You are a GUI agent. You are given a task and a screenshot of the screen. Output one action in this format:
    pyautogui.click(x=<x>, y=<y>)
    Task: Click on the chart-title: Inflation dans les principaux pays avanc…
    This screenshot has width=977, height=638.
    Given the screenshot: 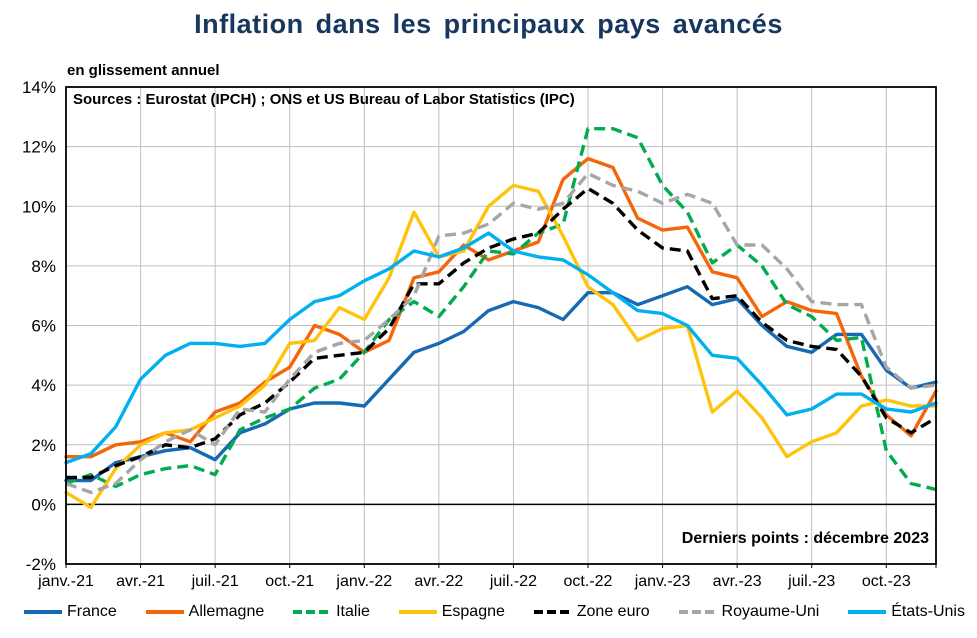 What is the action you would take?
    pyautogui.click(x=488, y=24)
    